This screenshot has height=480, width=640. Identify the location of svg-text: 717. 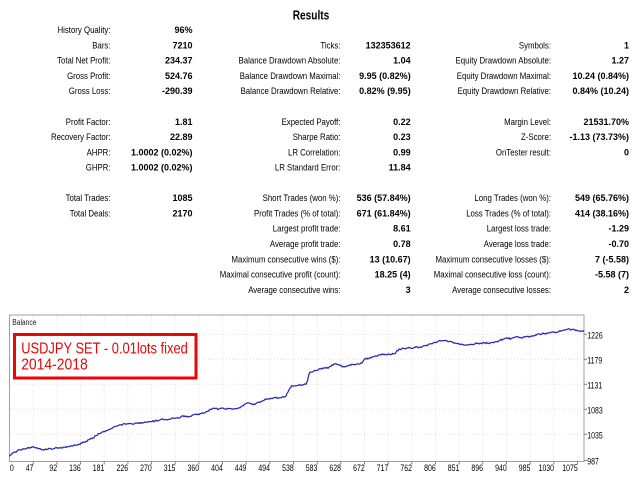
(383, 468).